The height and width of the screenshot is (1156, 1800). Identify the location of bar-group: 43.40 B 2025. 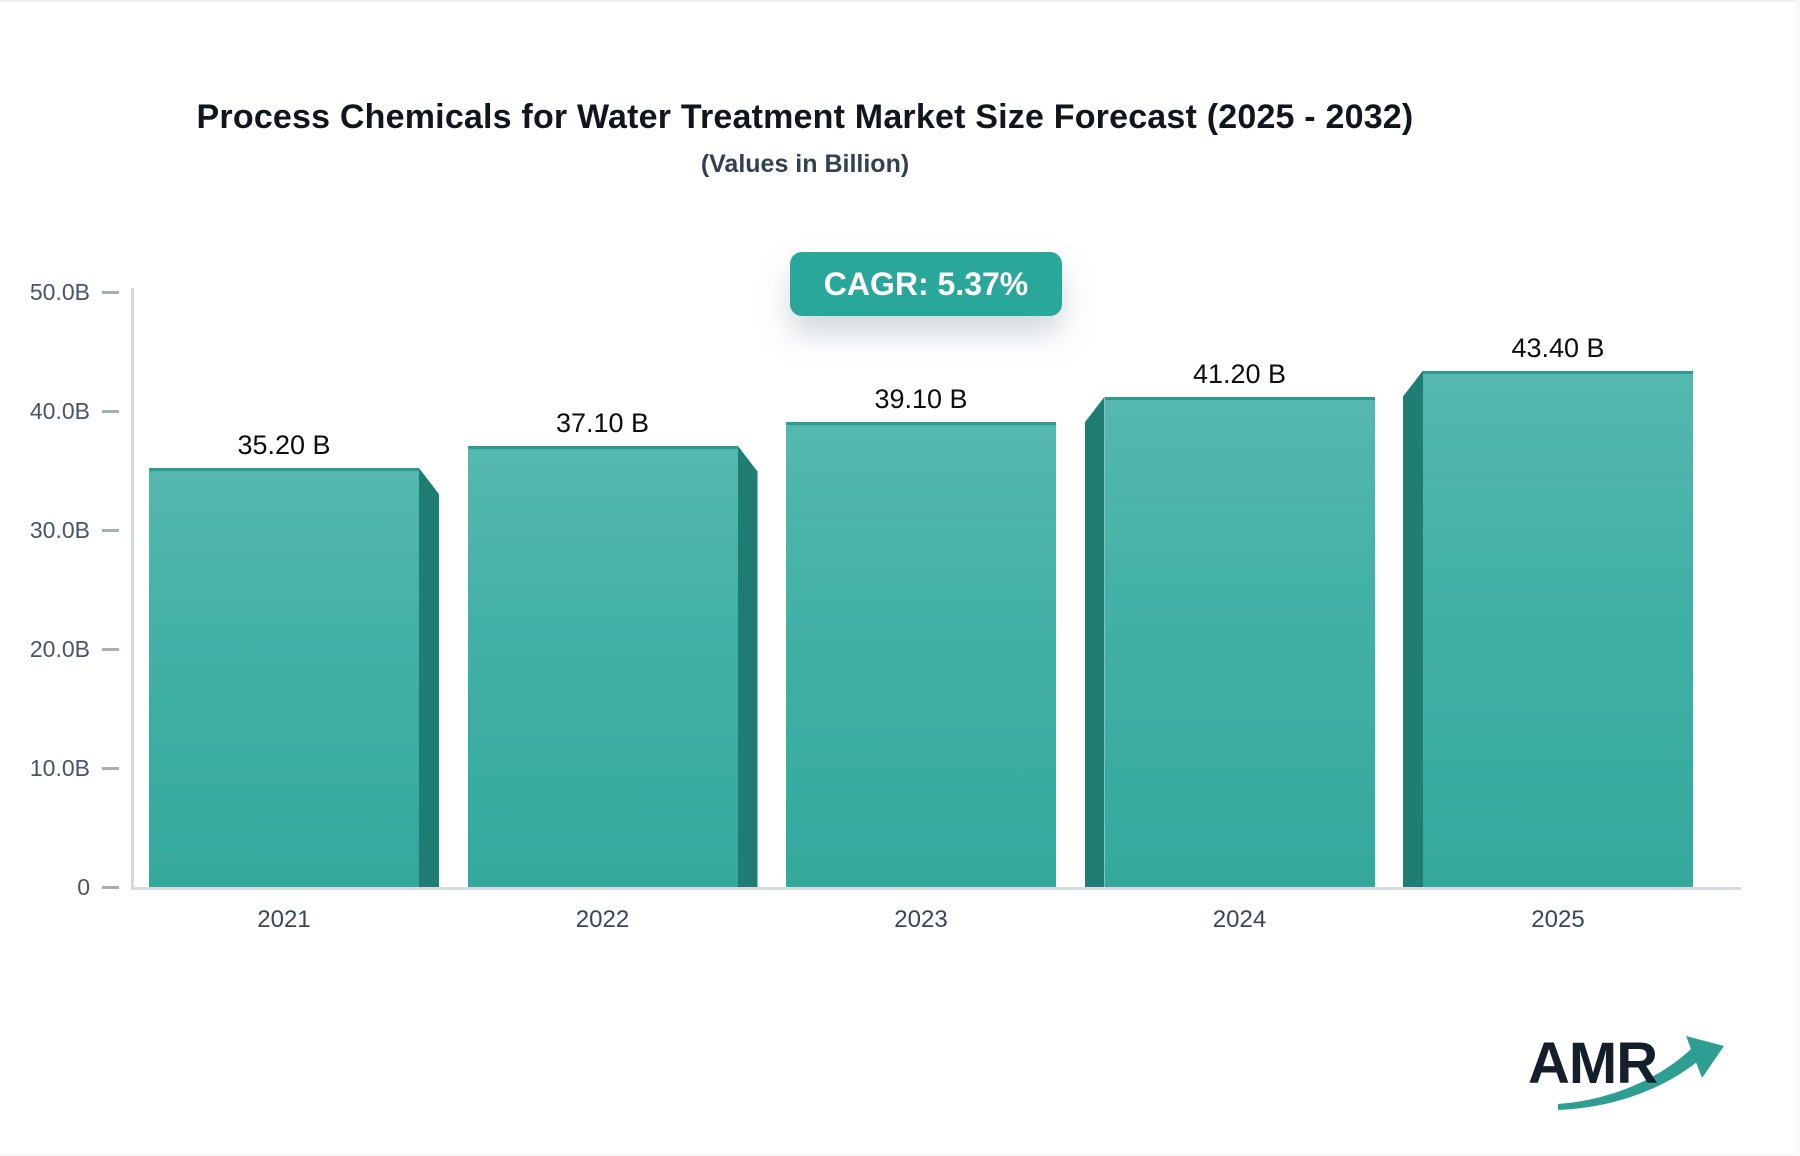
(1558, 602).